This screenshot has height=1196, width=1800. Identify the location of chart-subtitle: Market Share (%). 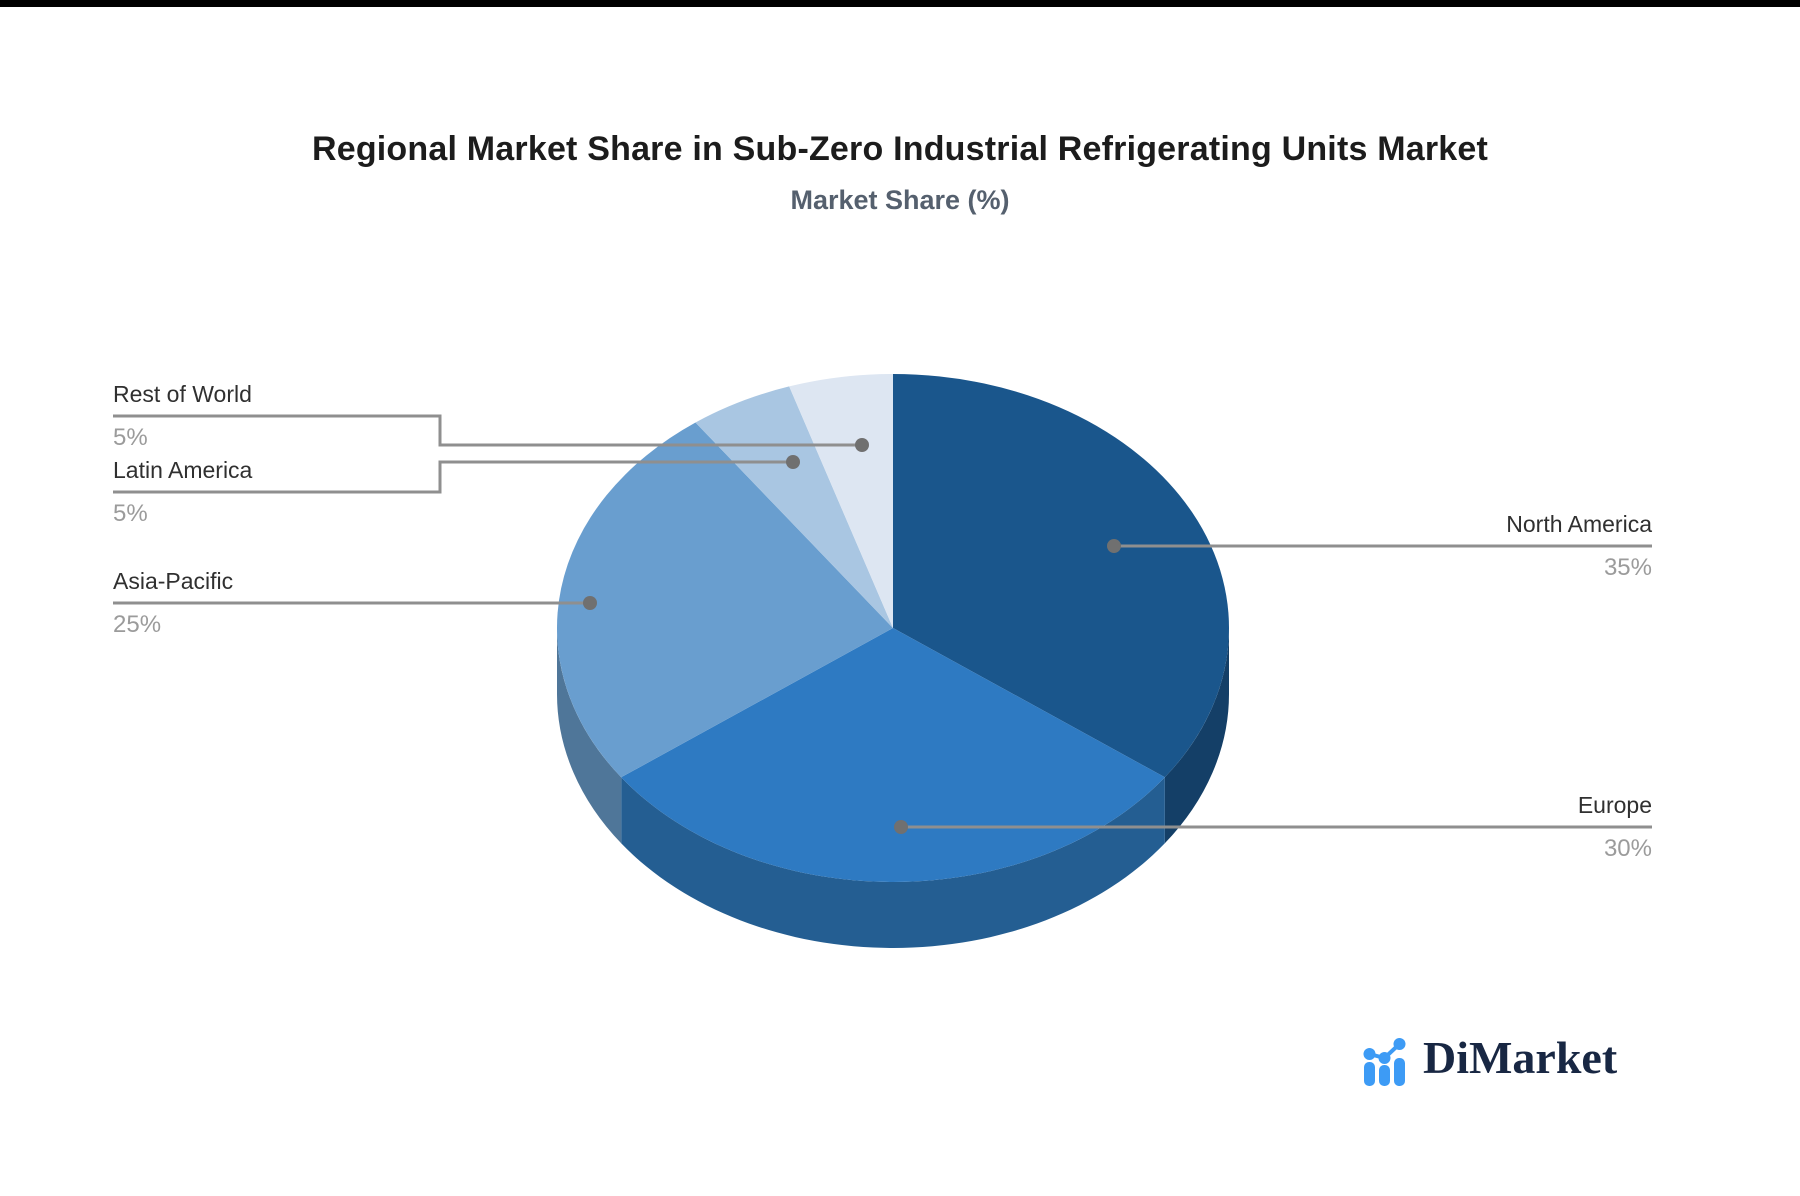
(900, 200).